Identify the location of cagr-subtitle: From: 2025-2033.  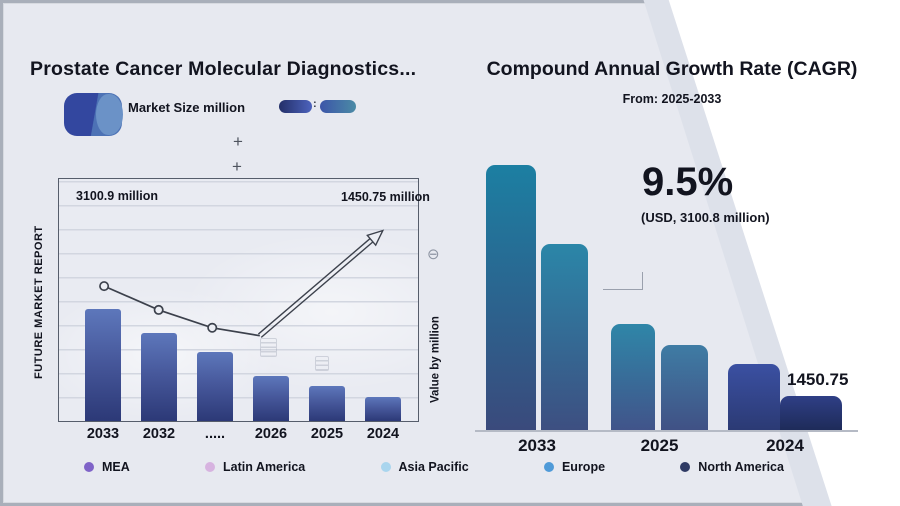
(672, 99).